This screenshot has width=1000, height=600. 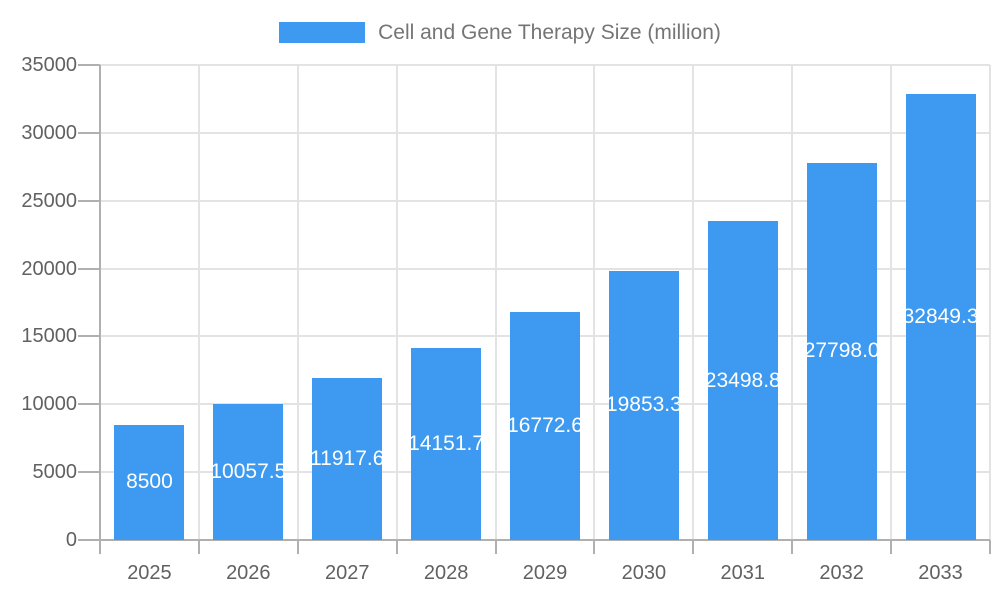 What do you see at coordinates (71, 540) in the screenshot?
I see `y-axis-tick-label: 0` at bounding box center [71, 540].